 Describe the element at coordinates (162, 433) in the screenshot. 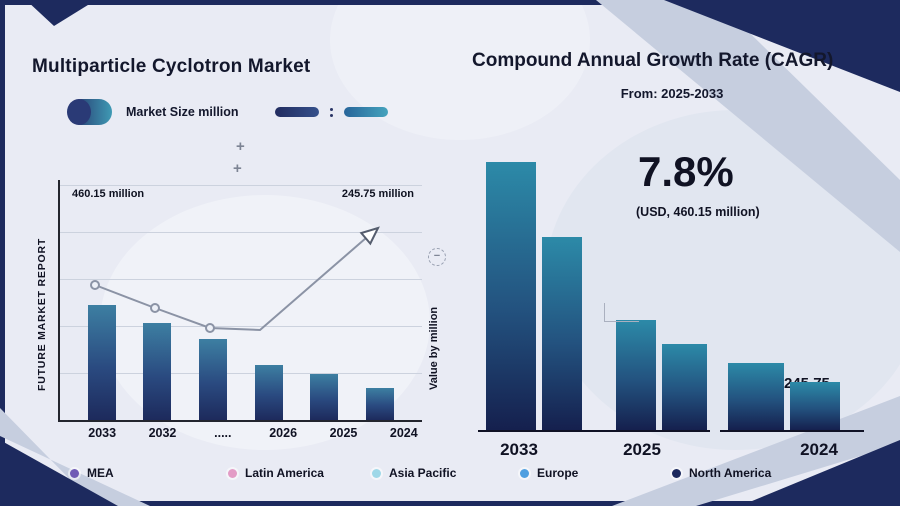

I see `left-axis-label-2032: 2032` at that location.